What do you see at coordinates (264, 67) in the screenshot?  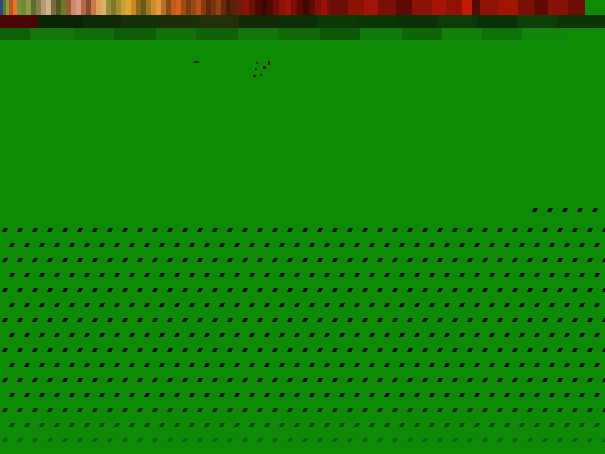 I see `speck-c` at bounding box center [264, 67].